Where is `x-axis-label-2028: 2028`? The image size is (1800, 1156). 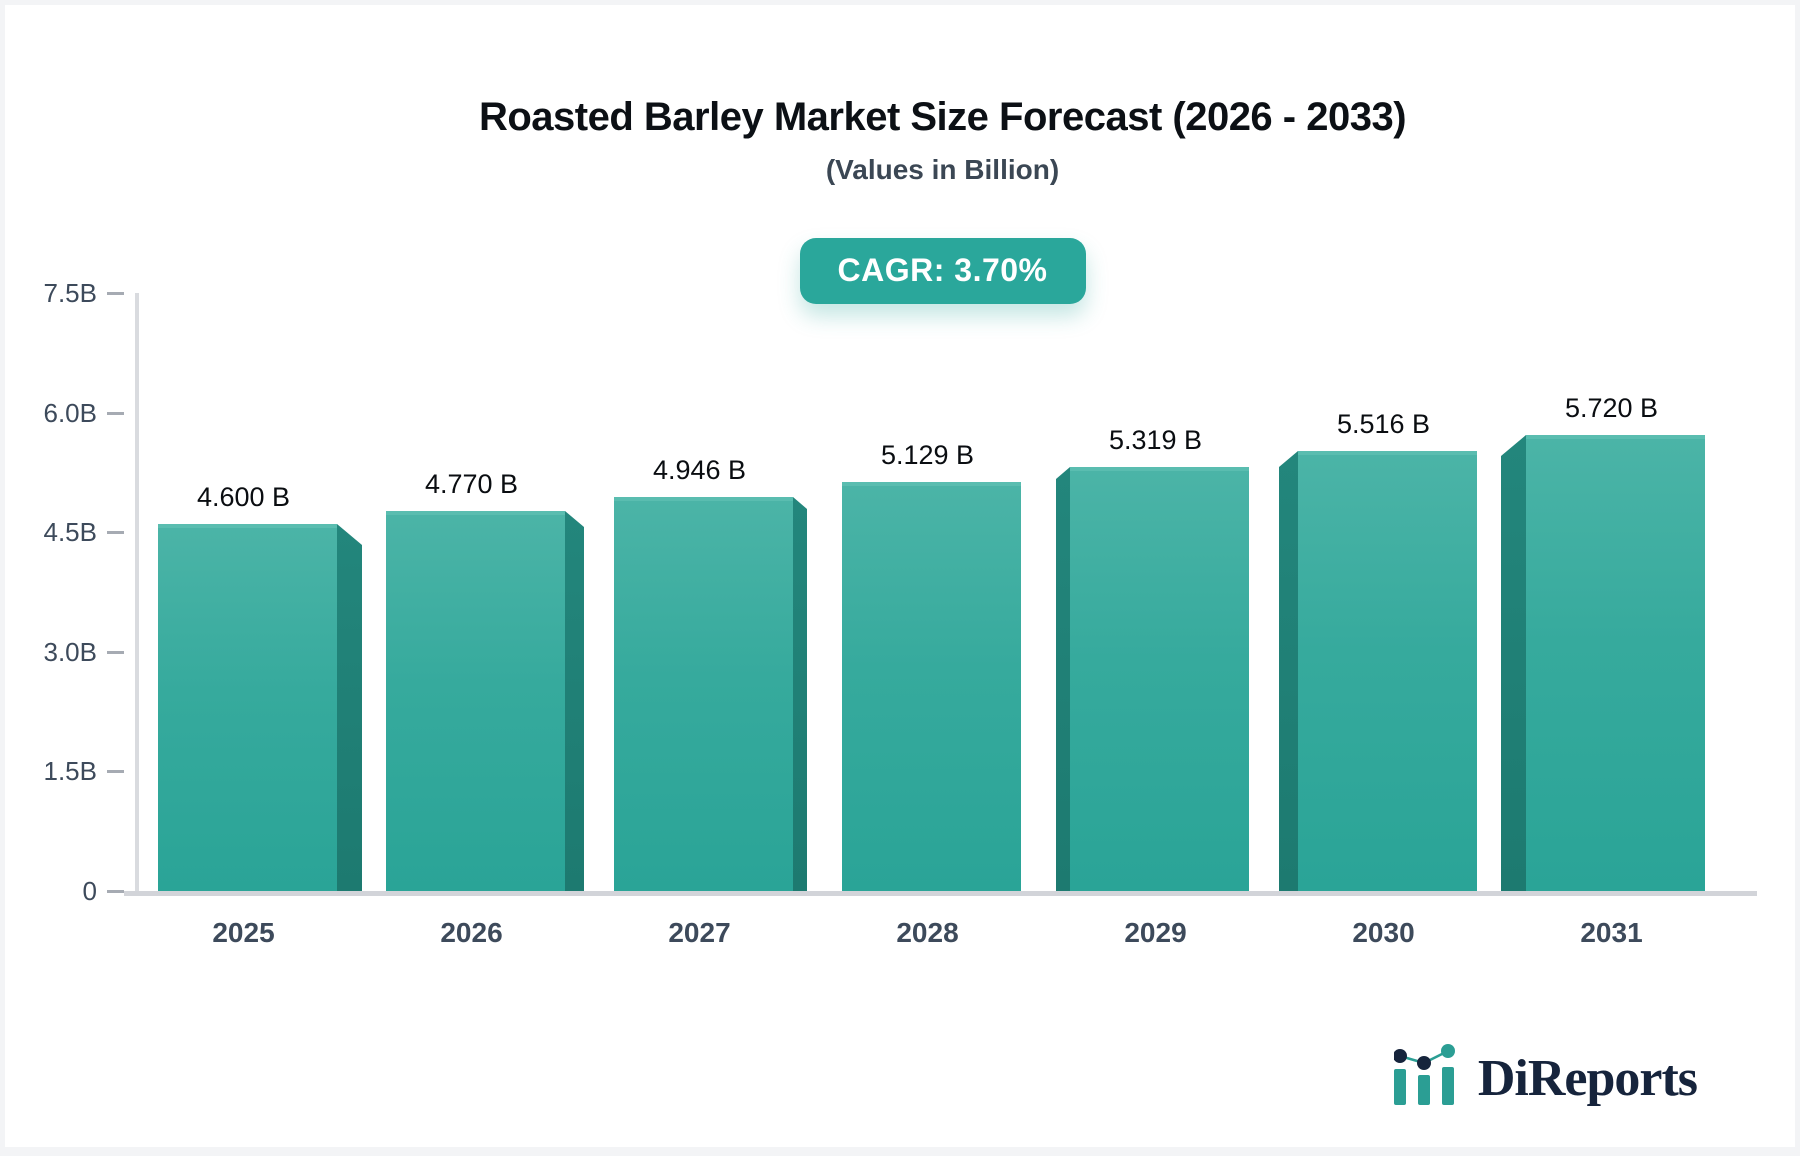 x-axis-label-2028: 2028 is located at coordinates (927, 932).